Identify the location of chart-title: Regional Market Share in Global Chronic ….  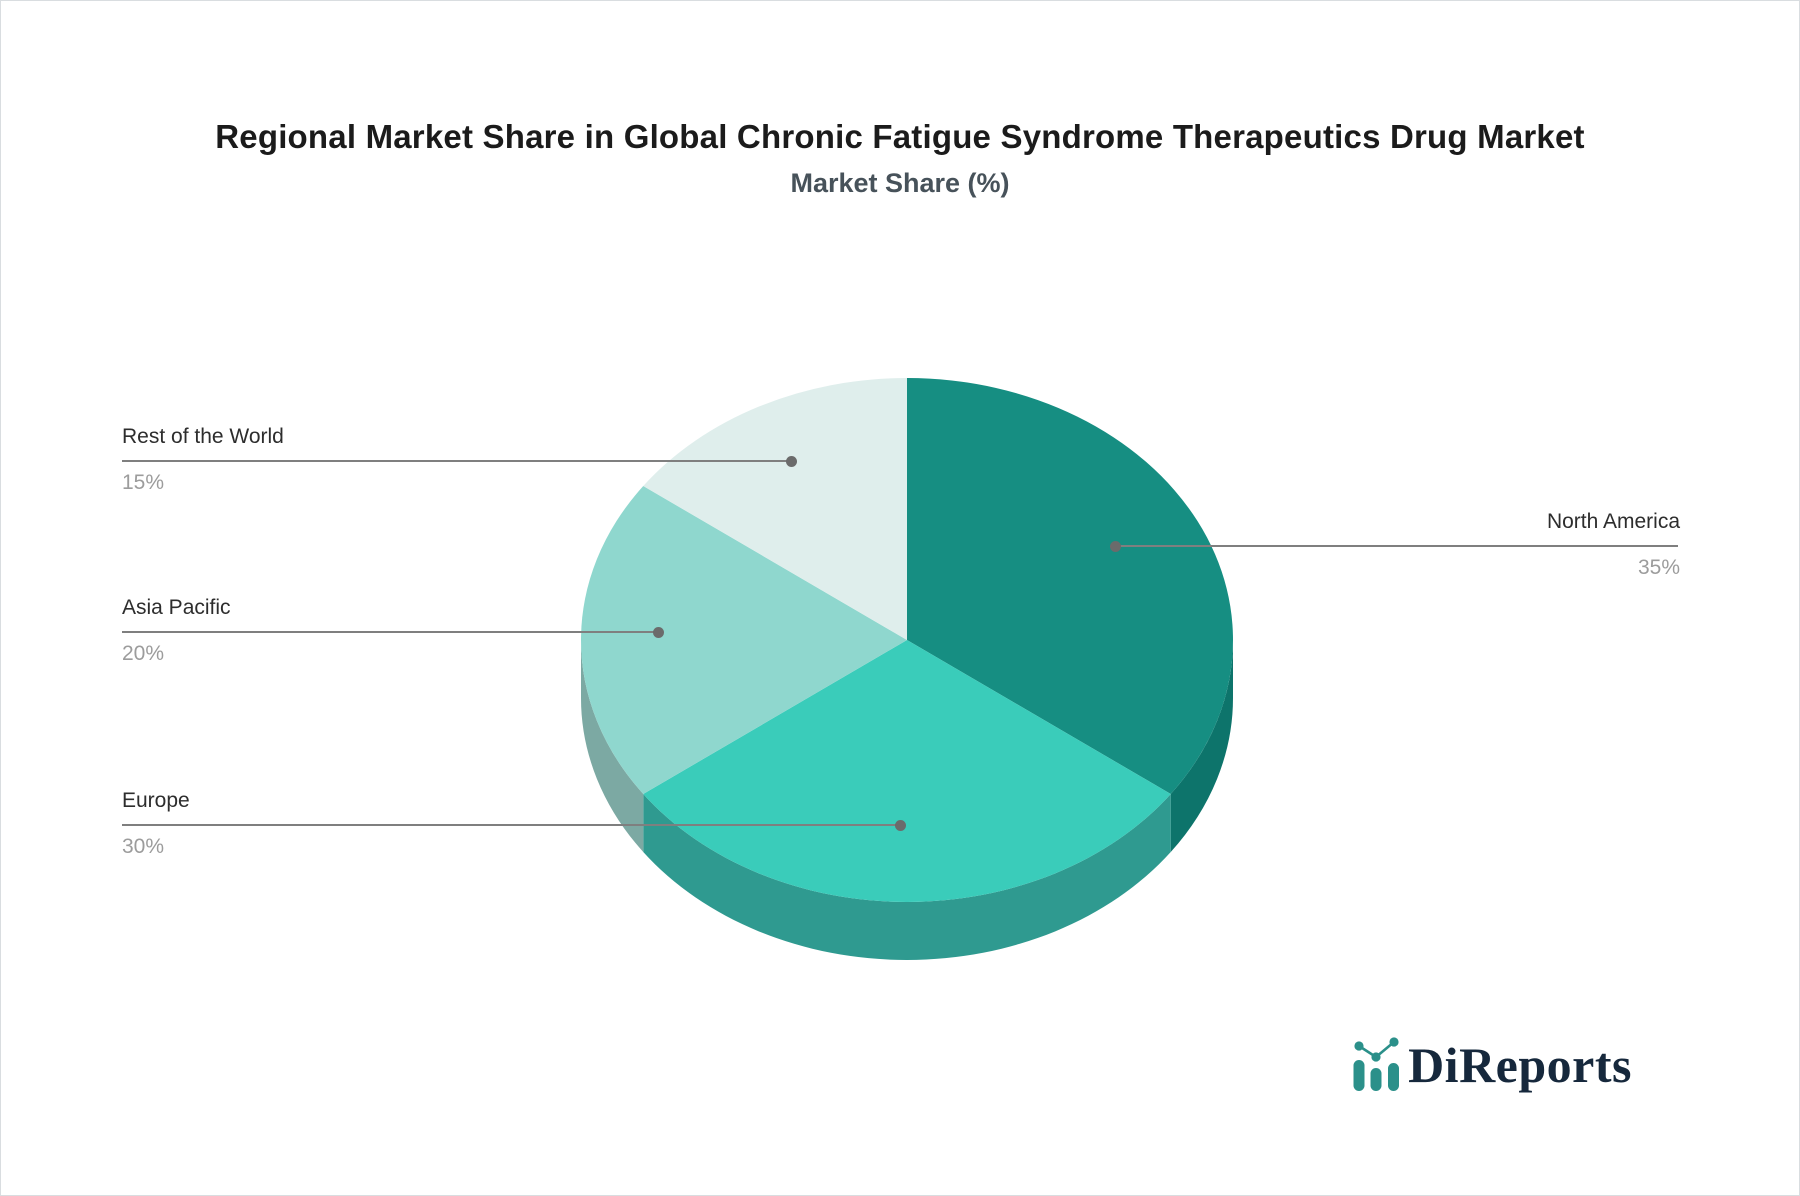
(900, 136).